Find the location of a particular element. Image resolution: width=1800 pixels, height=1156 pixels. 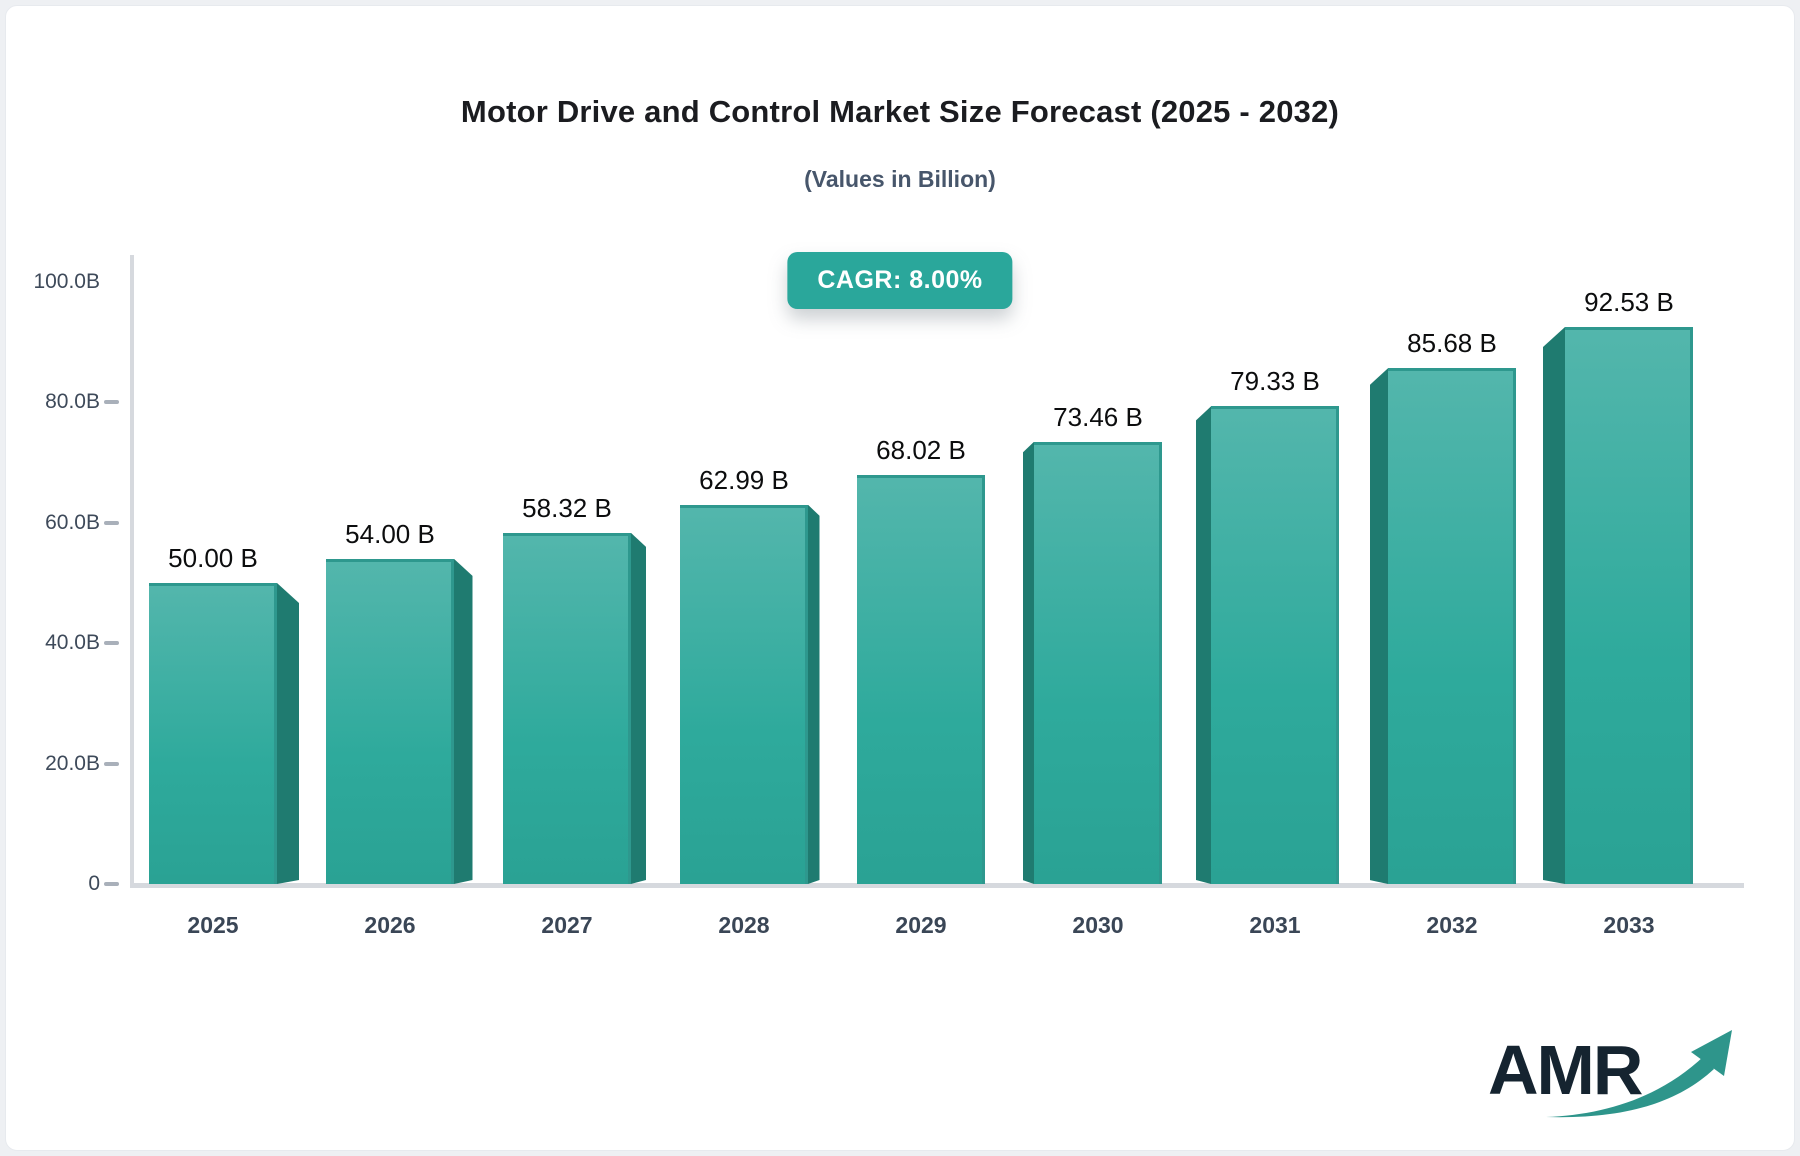

bar-3d-side-2033 is located at coordinates (1554, 605).